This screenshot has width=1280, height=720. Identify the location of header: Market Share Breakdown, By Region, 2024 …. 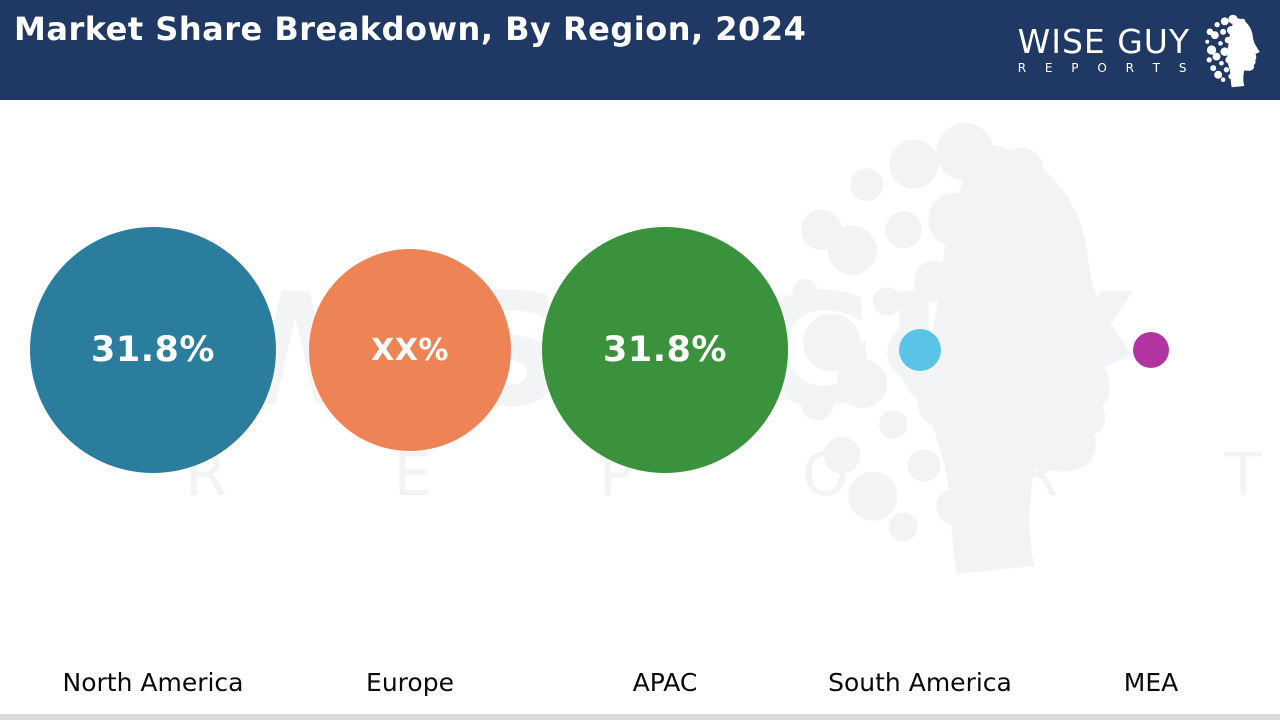
(640, 50).